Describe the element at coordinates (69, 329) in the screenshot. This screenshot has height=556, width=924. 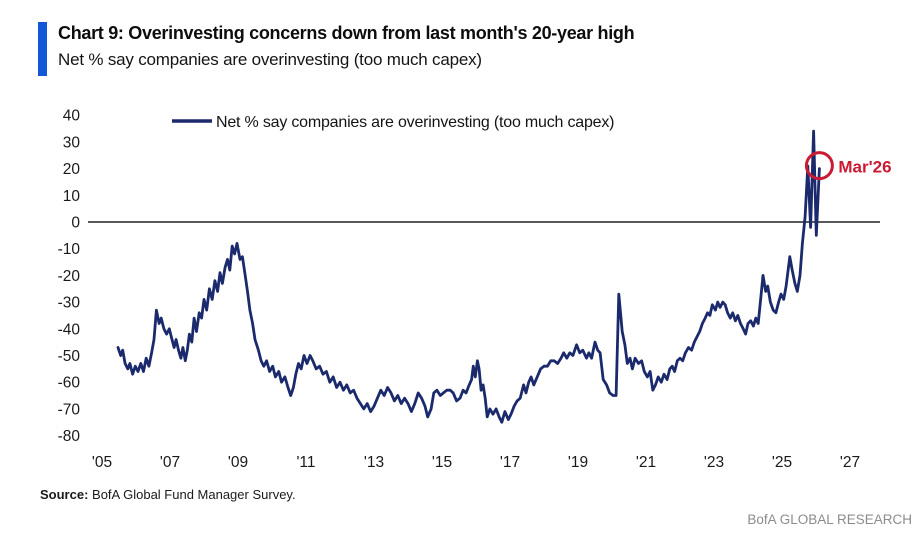
I see `y-tick-label: -40` at that location.